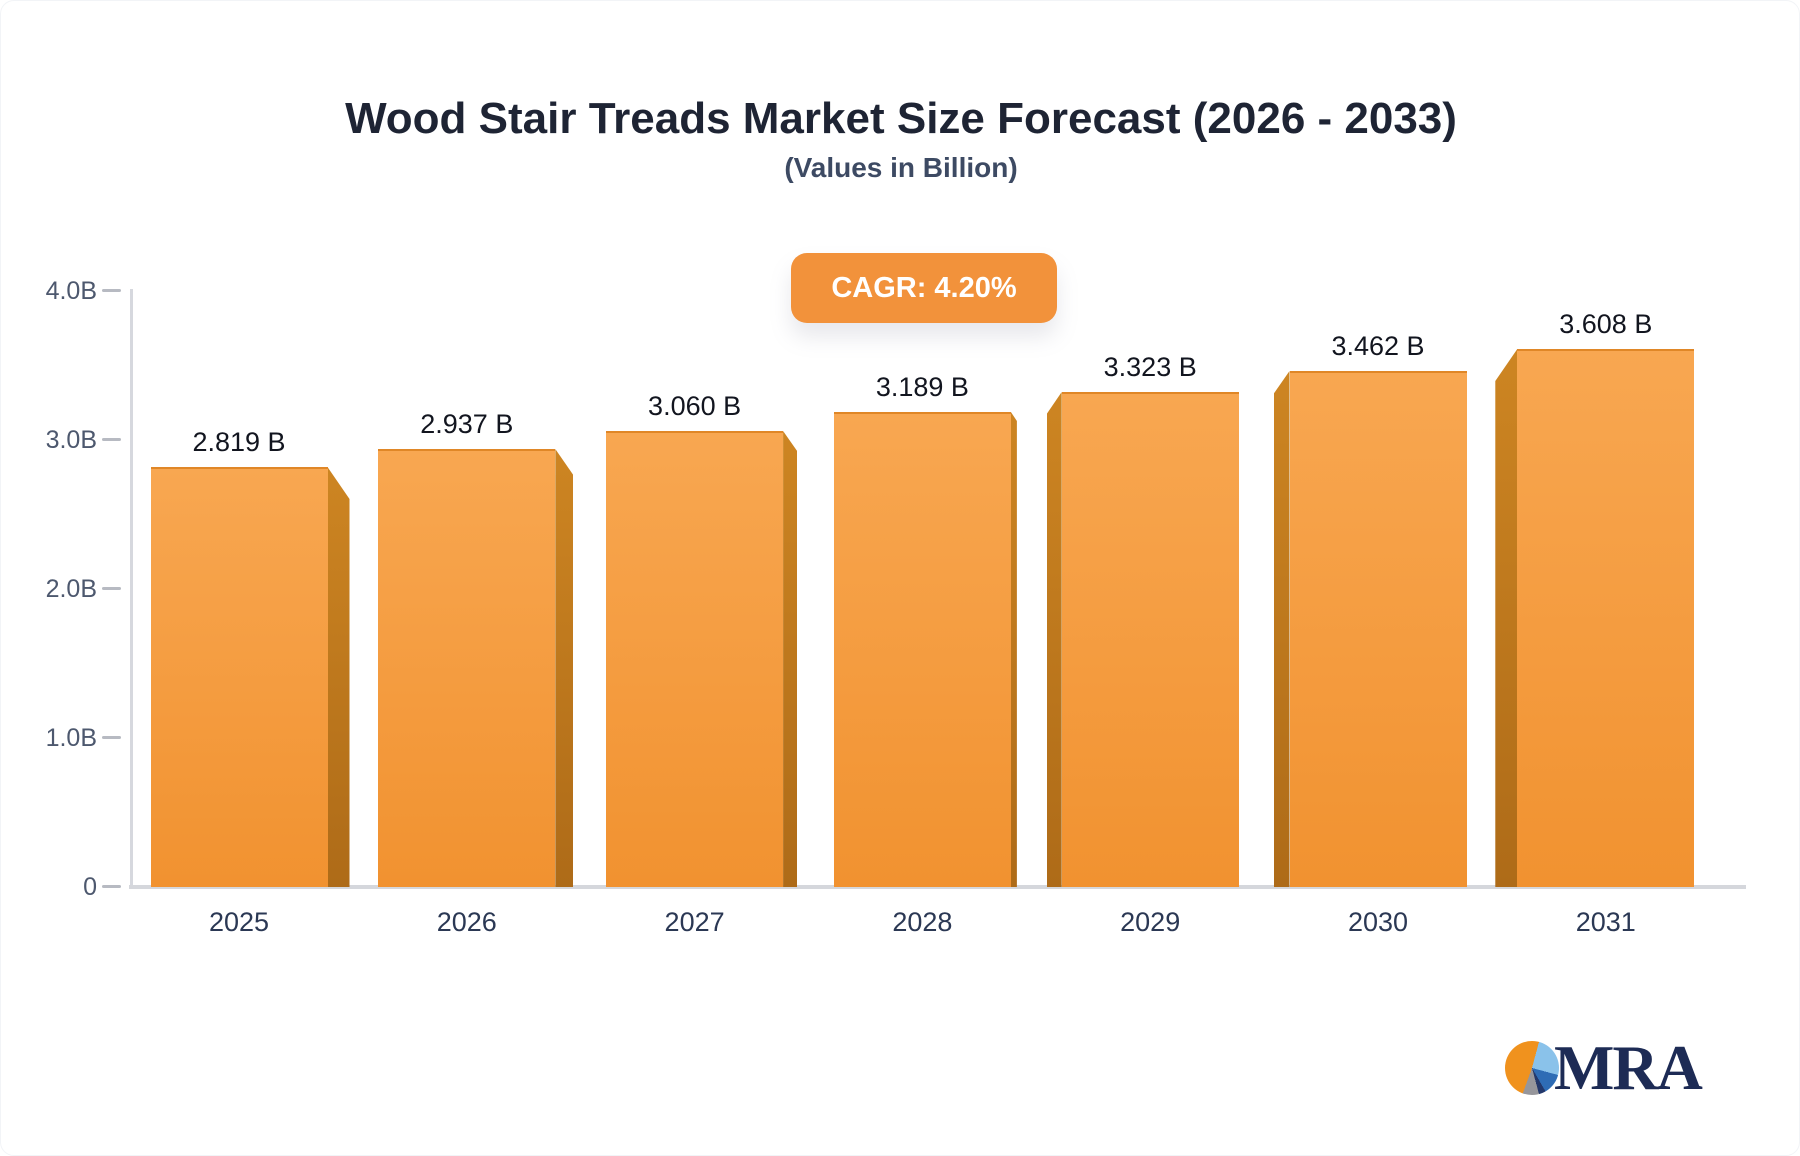 Image resolution: width=1800 pixels, height=1156 pixels. What do you see at coordinates (1532, 1068) in the screenshot?
I see `pie-chart-logo-icon` at bounding box center [1532, 1068].